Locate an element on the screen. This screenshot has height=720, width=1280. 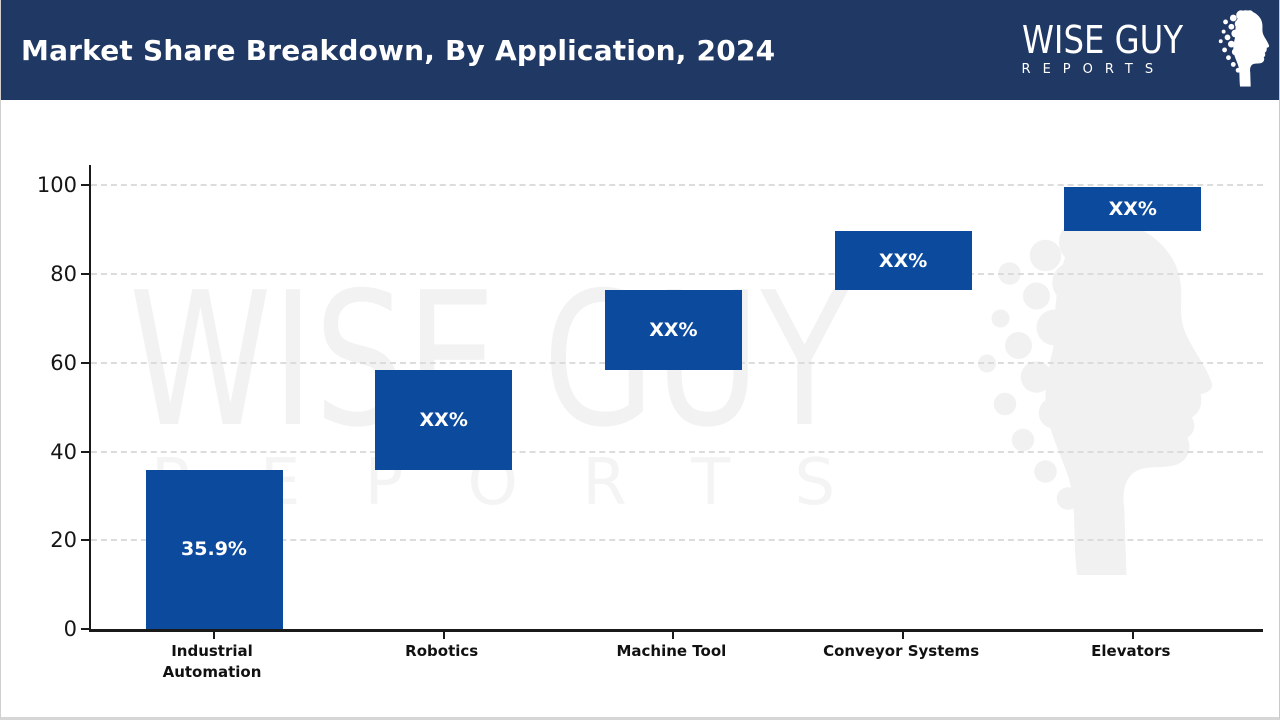
y-tick-label-80: 80 is located at coordinates (63, 274).